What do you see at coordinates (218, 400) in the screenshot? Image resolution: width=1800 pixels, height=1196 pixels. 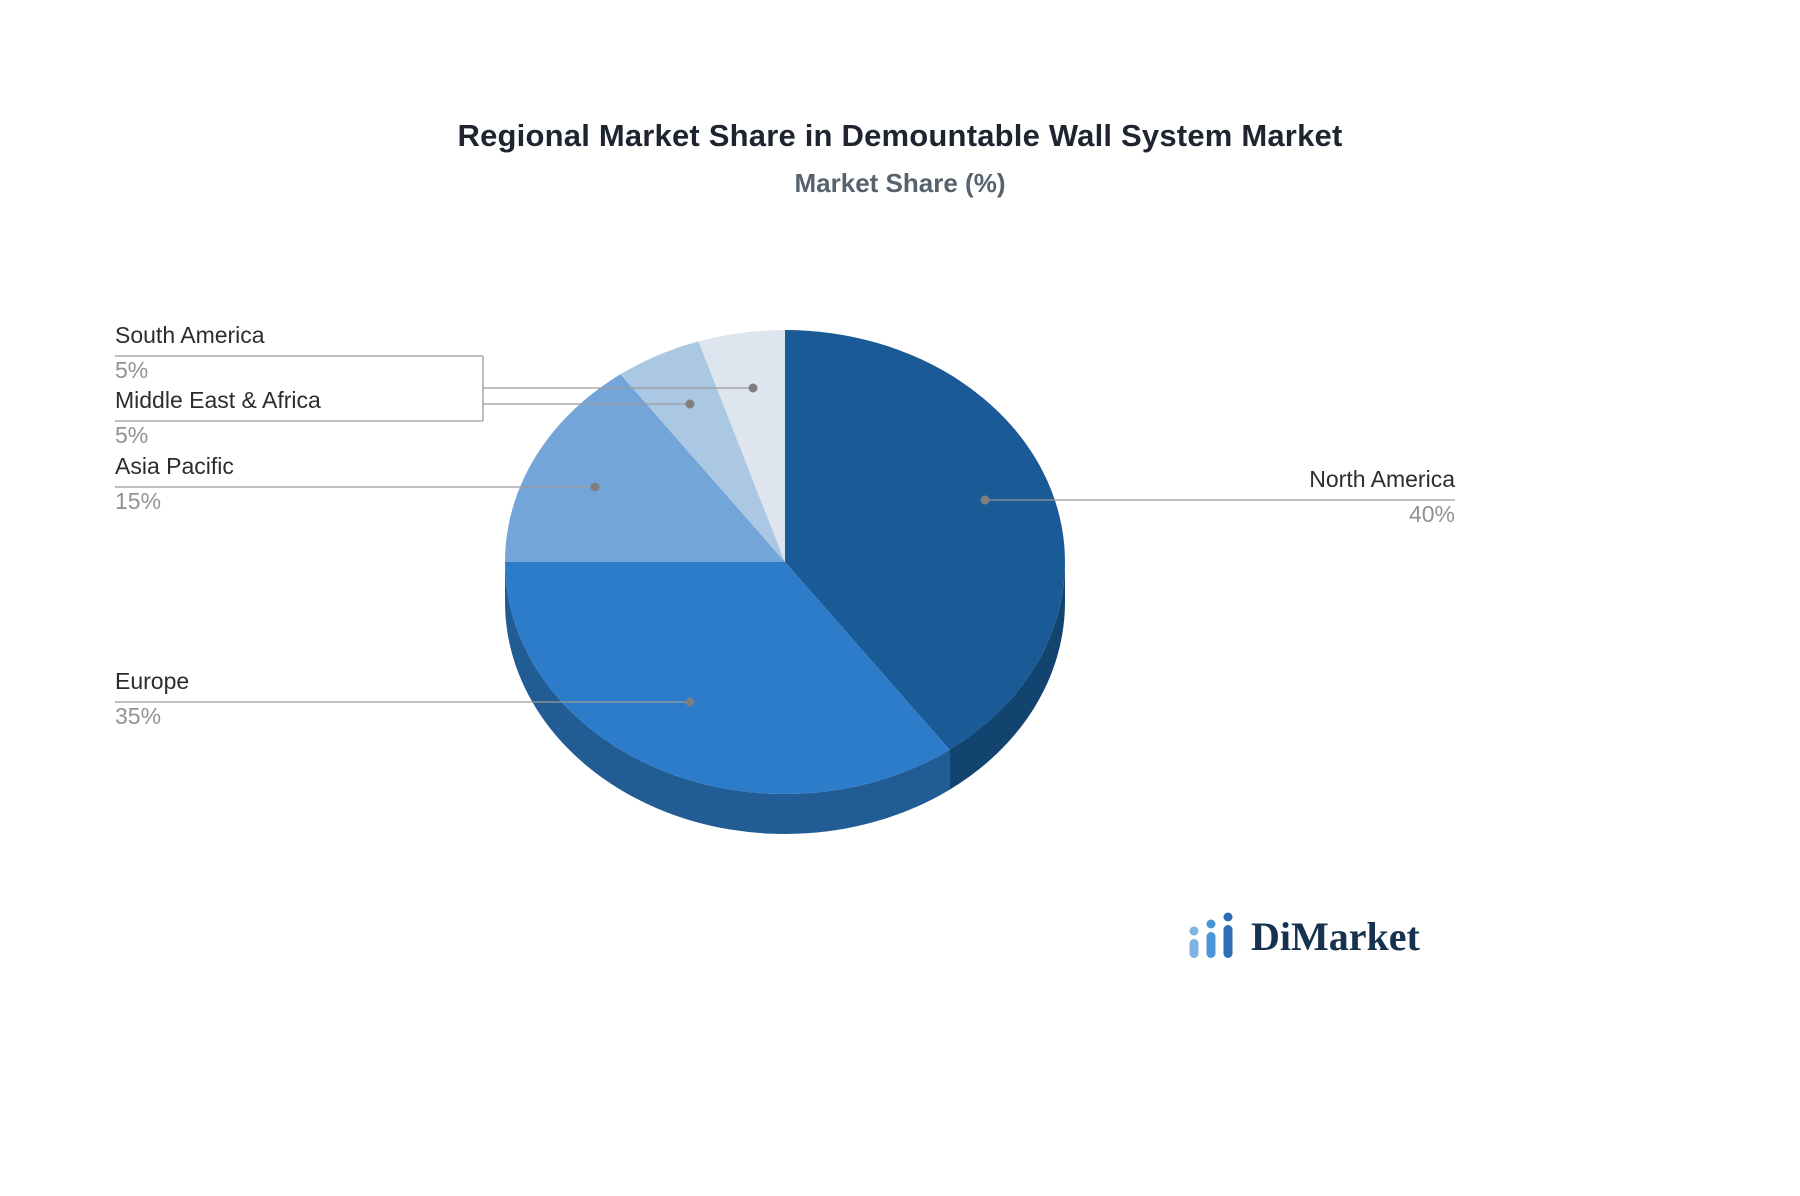 I see `segment-label-middle-east-africa: Middle East & Africa` at bounding box center [218, 400].